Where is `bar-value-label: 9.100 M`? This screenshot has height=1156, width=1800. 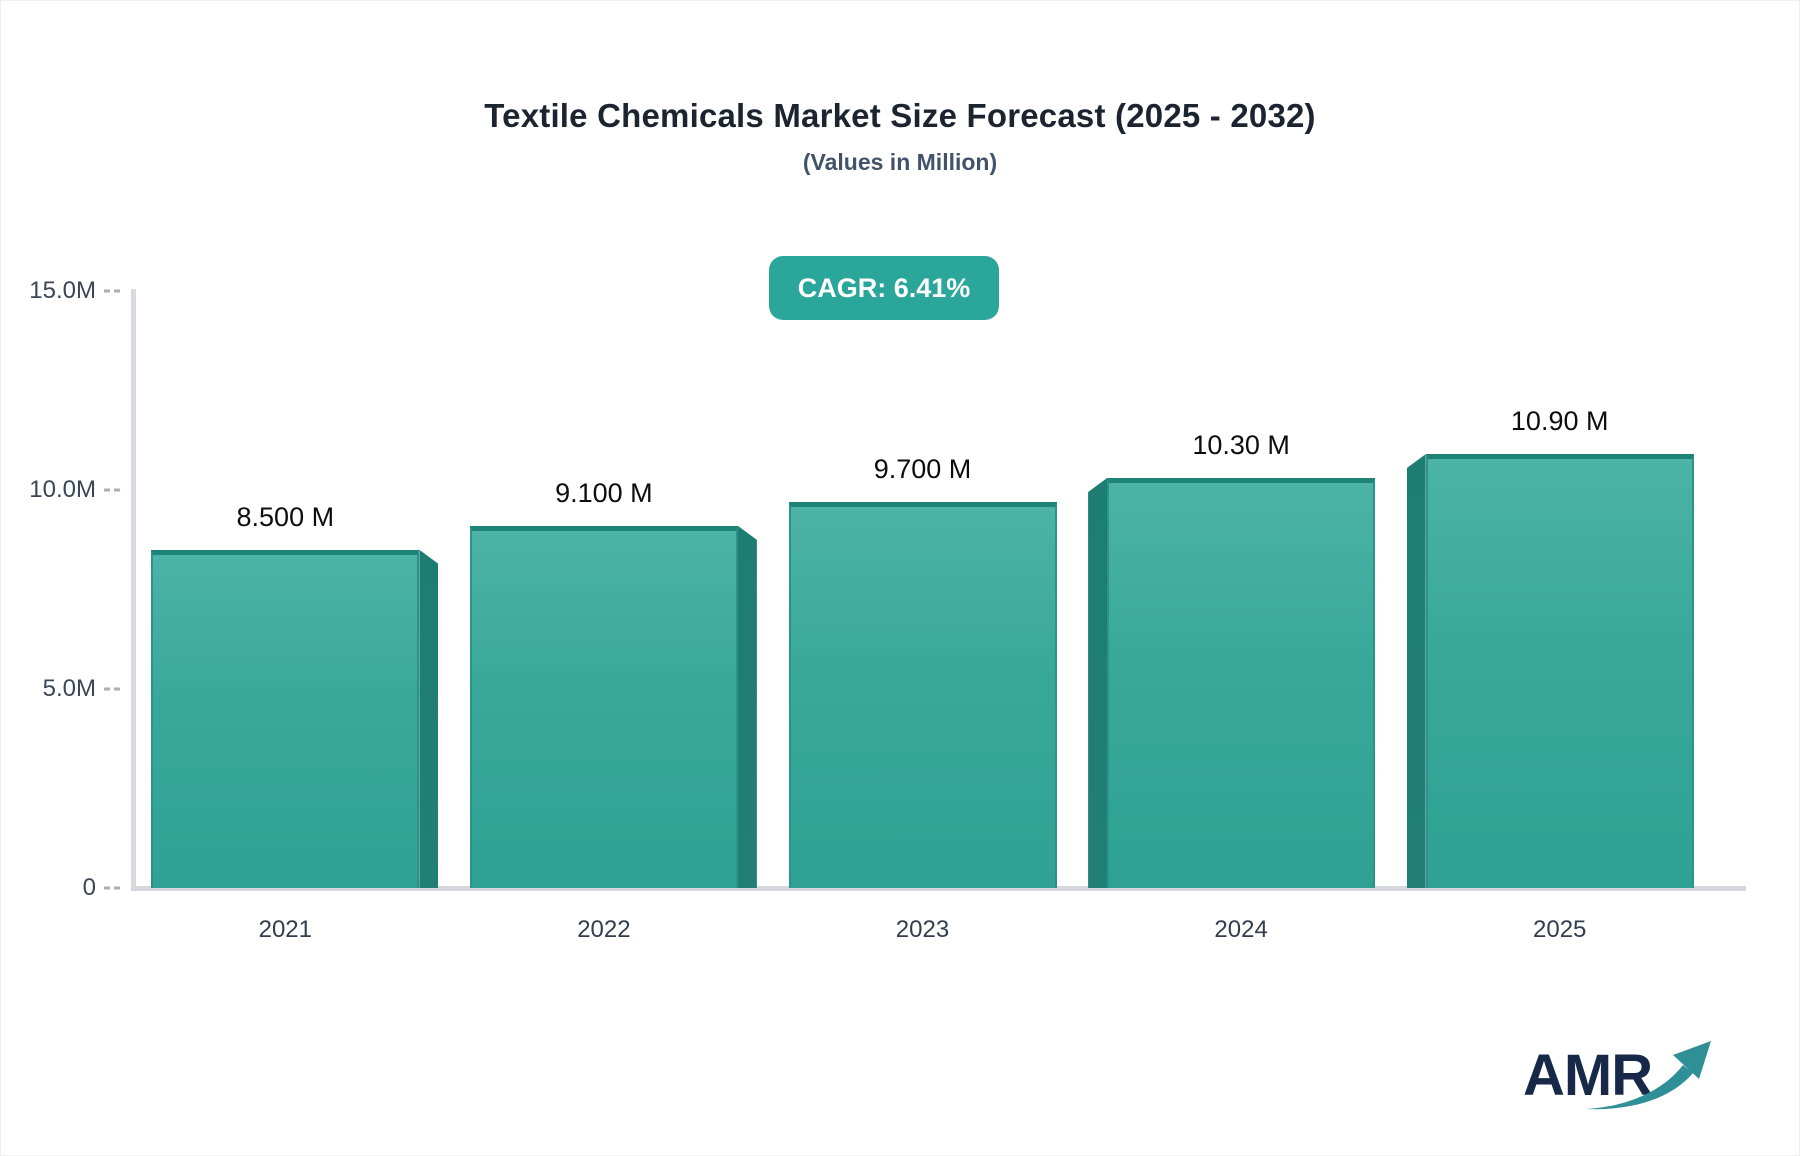
bar-value-label: 9.100 M is located at coordinates (604, 492).